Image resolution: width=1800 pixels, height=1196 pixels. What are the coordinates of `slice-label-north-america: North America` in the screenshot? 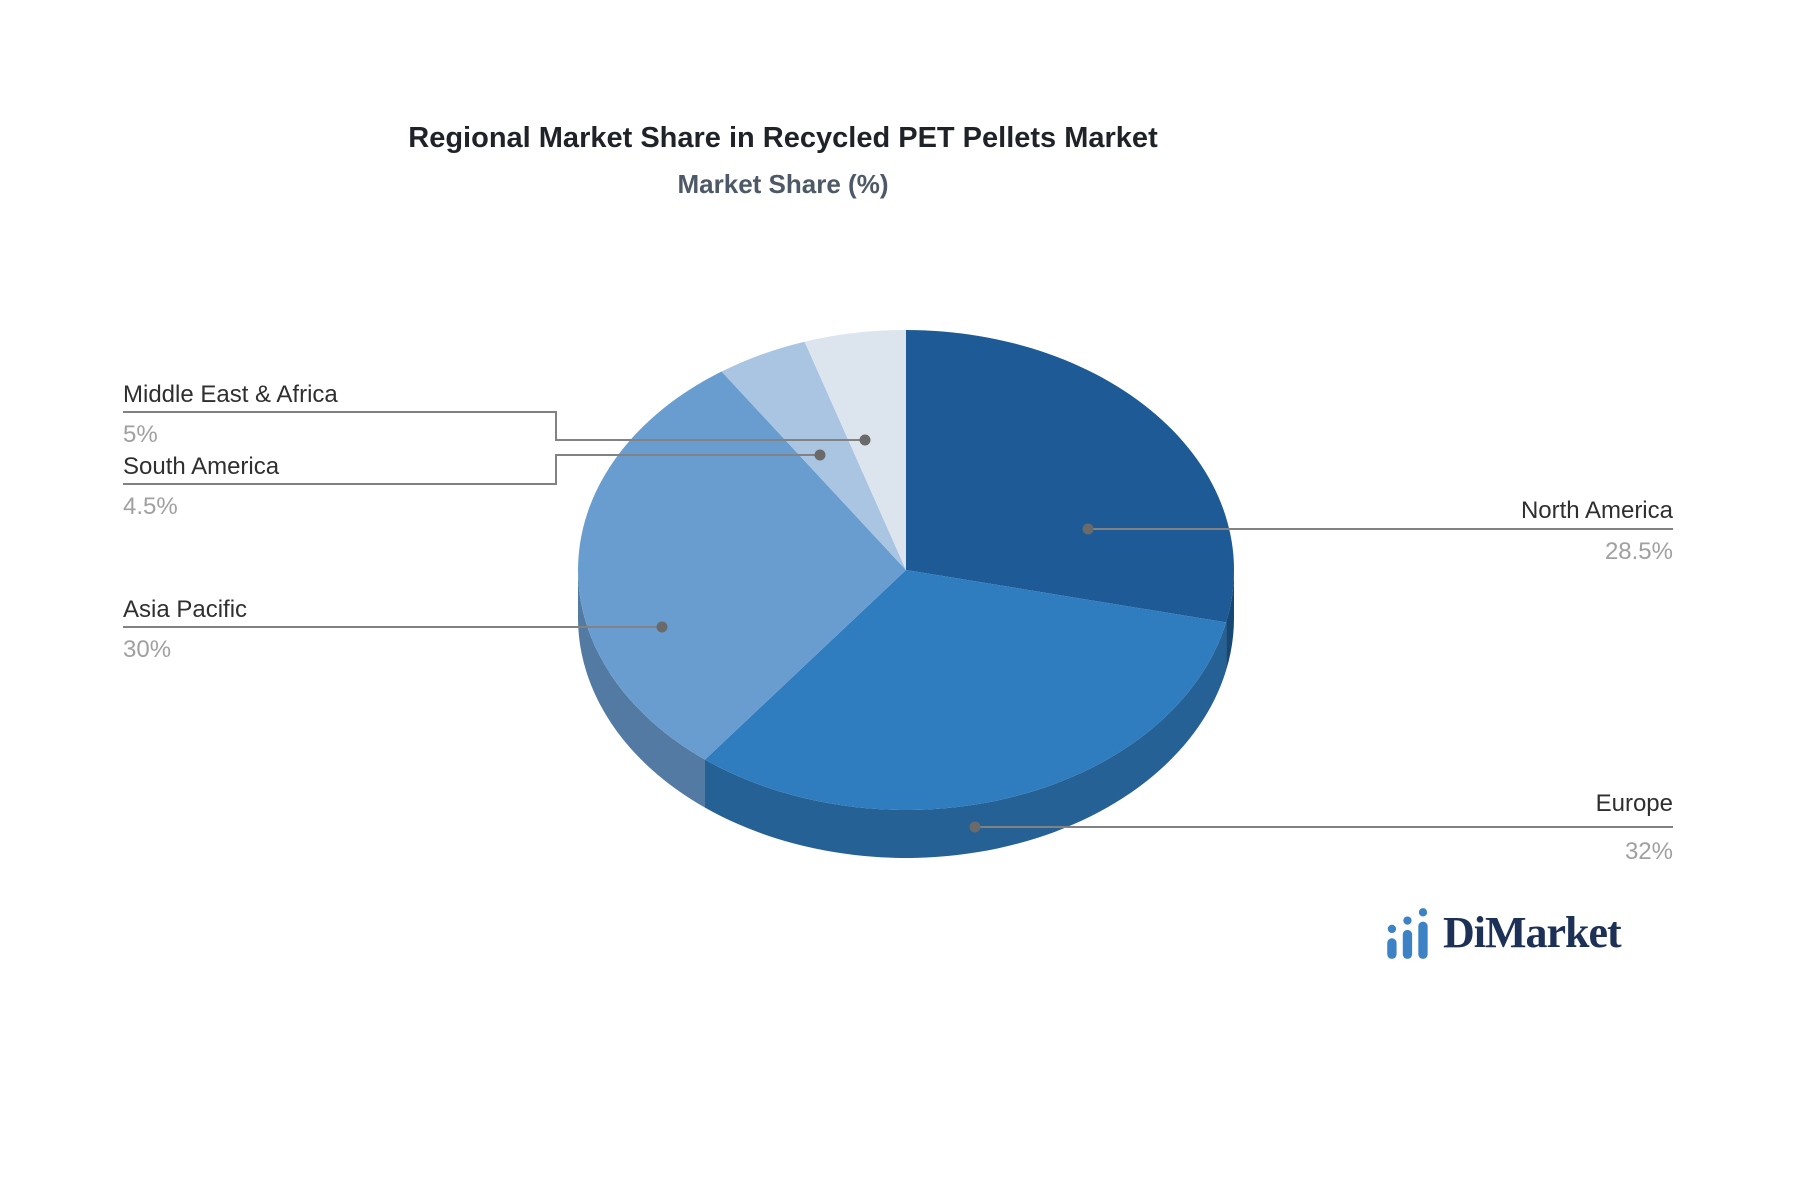 It's located at (1596, 510).